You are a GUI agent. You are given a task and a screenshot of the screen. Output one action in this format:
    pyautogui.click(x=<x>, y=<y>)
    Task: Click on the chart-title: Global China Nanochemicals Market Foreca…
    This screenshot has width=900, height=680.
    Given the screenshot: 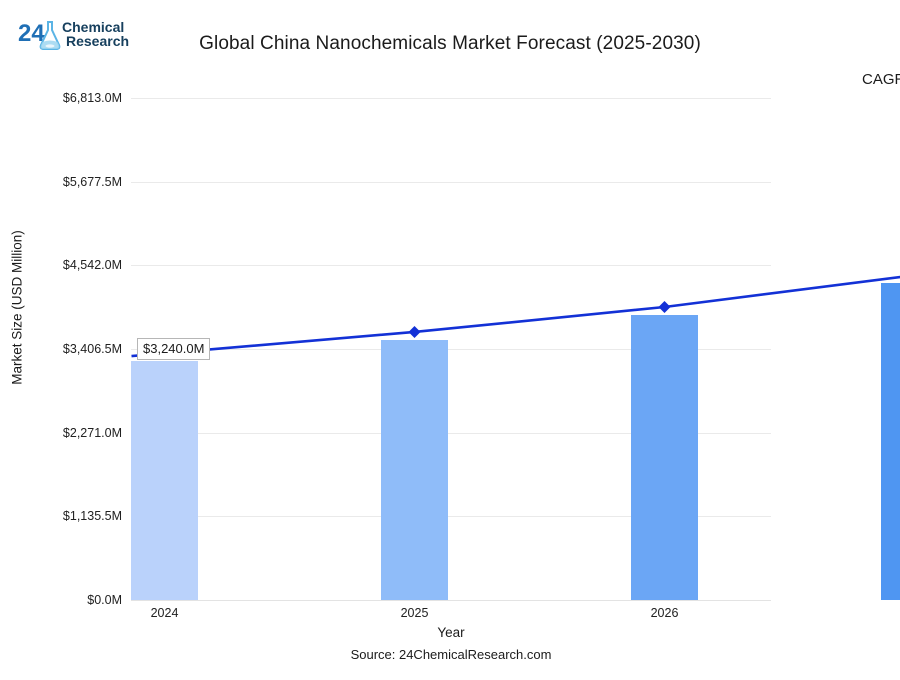 What is the action you would take?
    pyautogui.click(x=450, y=43)
    